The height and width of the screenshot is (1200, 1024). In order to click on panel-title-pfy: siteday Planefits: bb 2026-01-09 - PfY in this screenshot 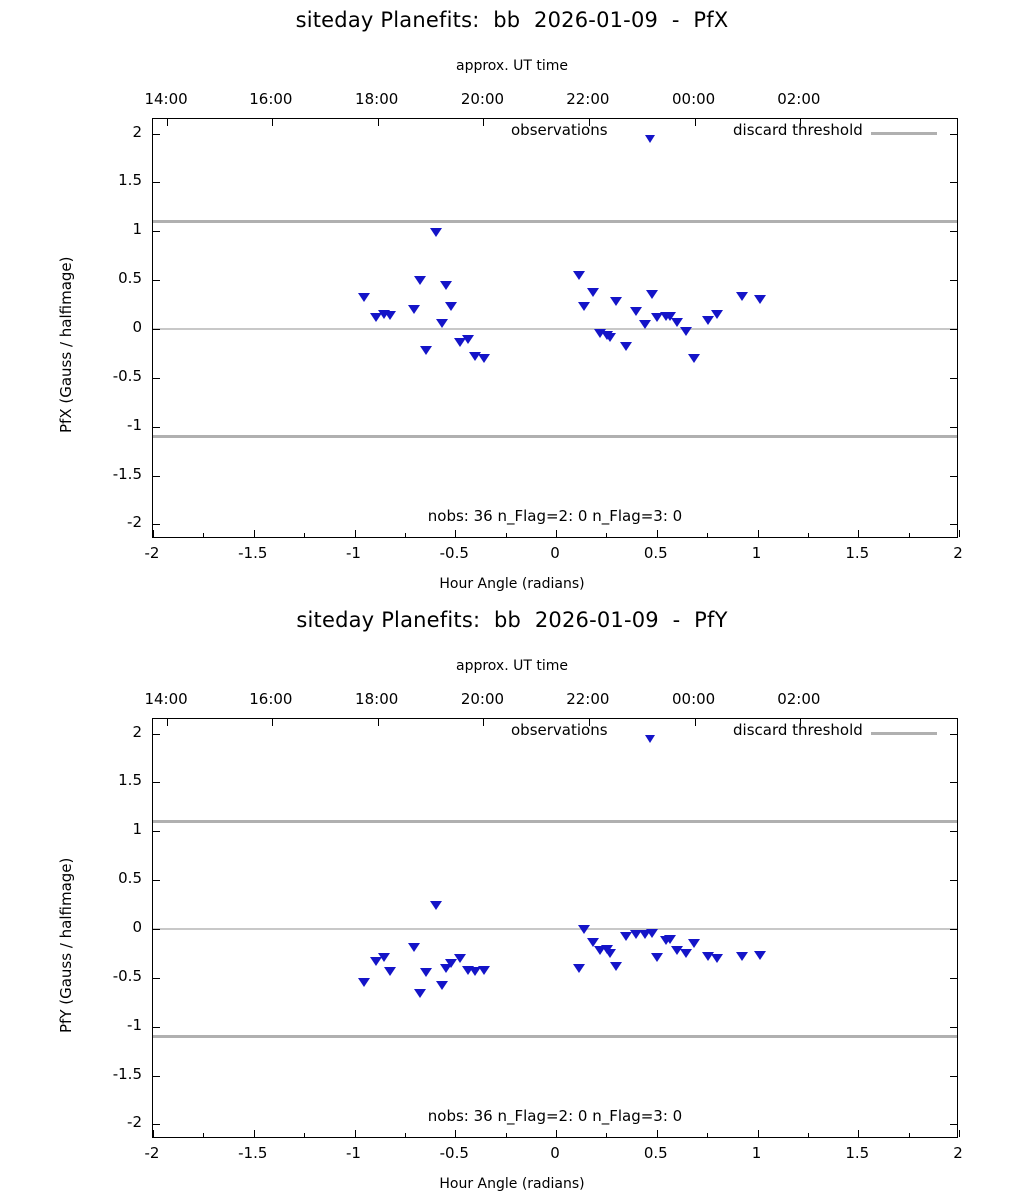, I will do `click(512, 620)`.